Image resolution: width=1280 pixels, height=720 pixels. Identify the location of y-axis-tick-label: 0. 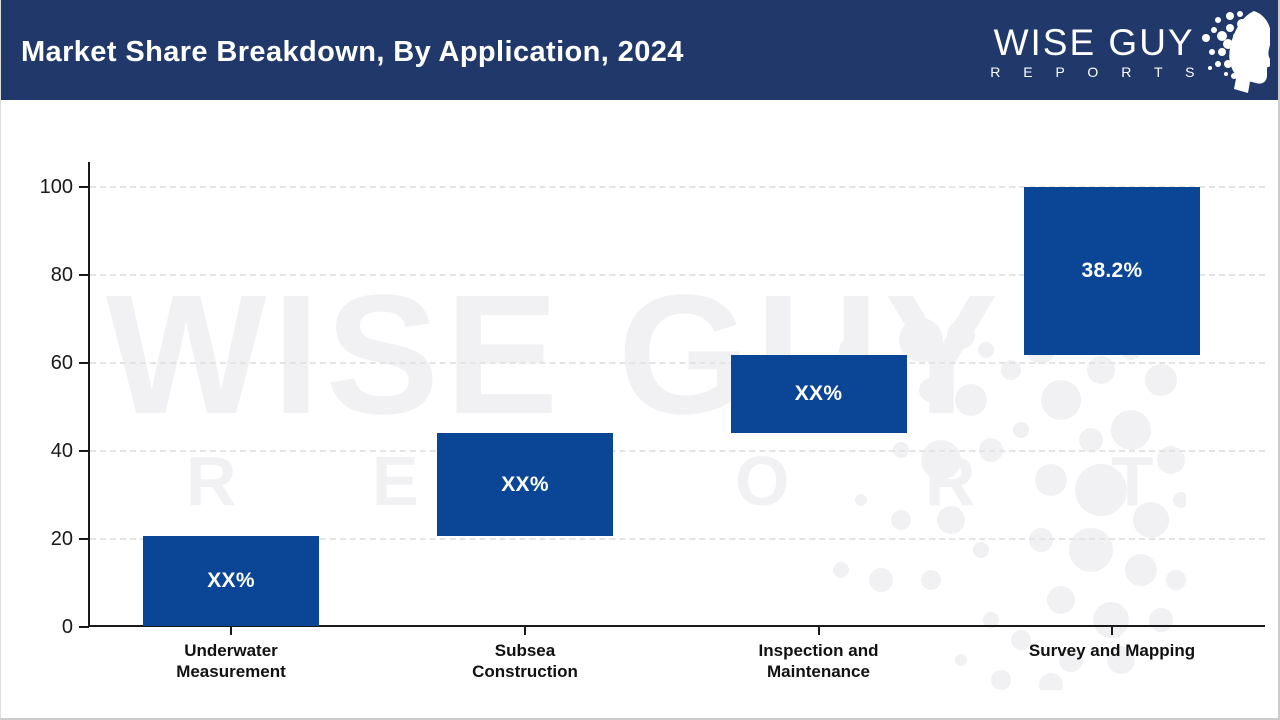
(67, 626).